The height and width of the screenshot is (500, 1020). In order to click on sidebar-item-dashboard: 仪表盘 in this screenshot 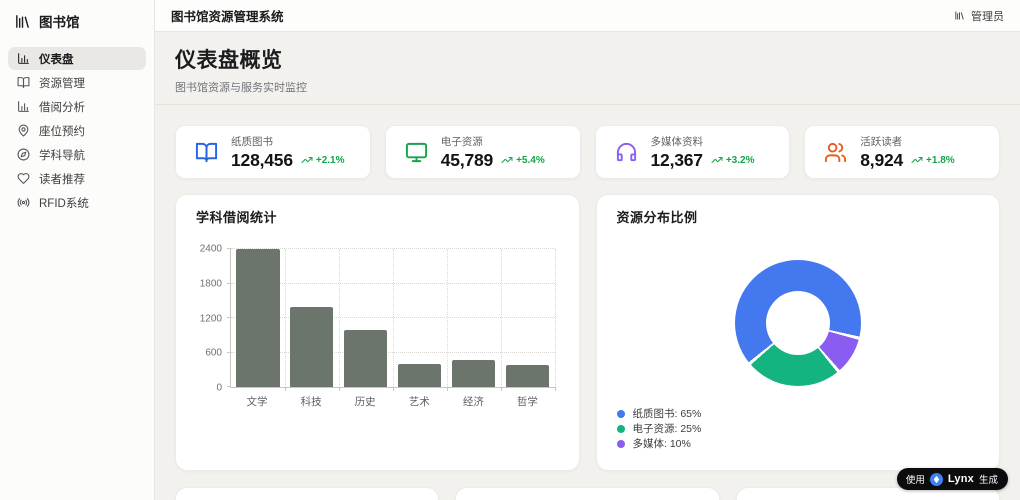, I will do `click(77, 58)`.